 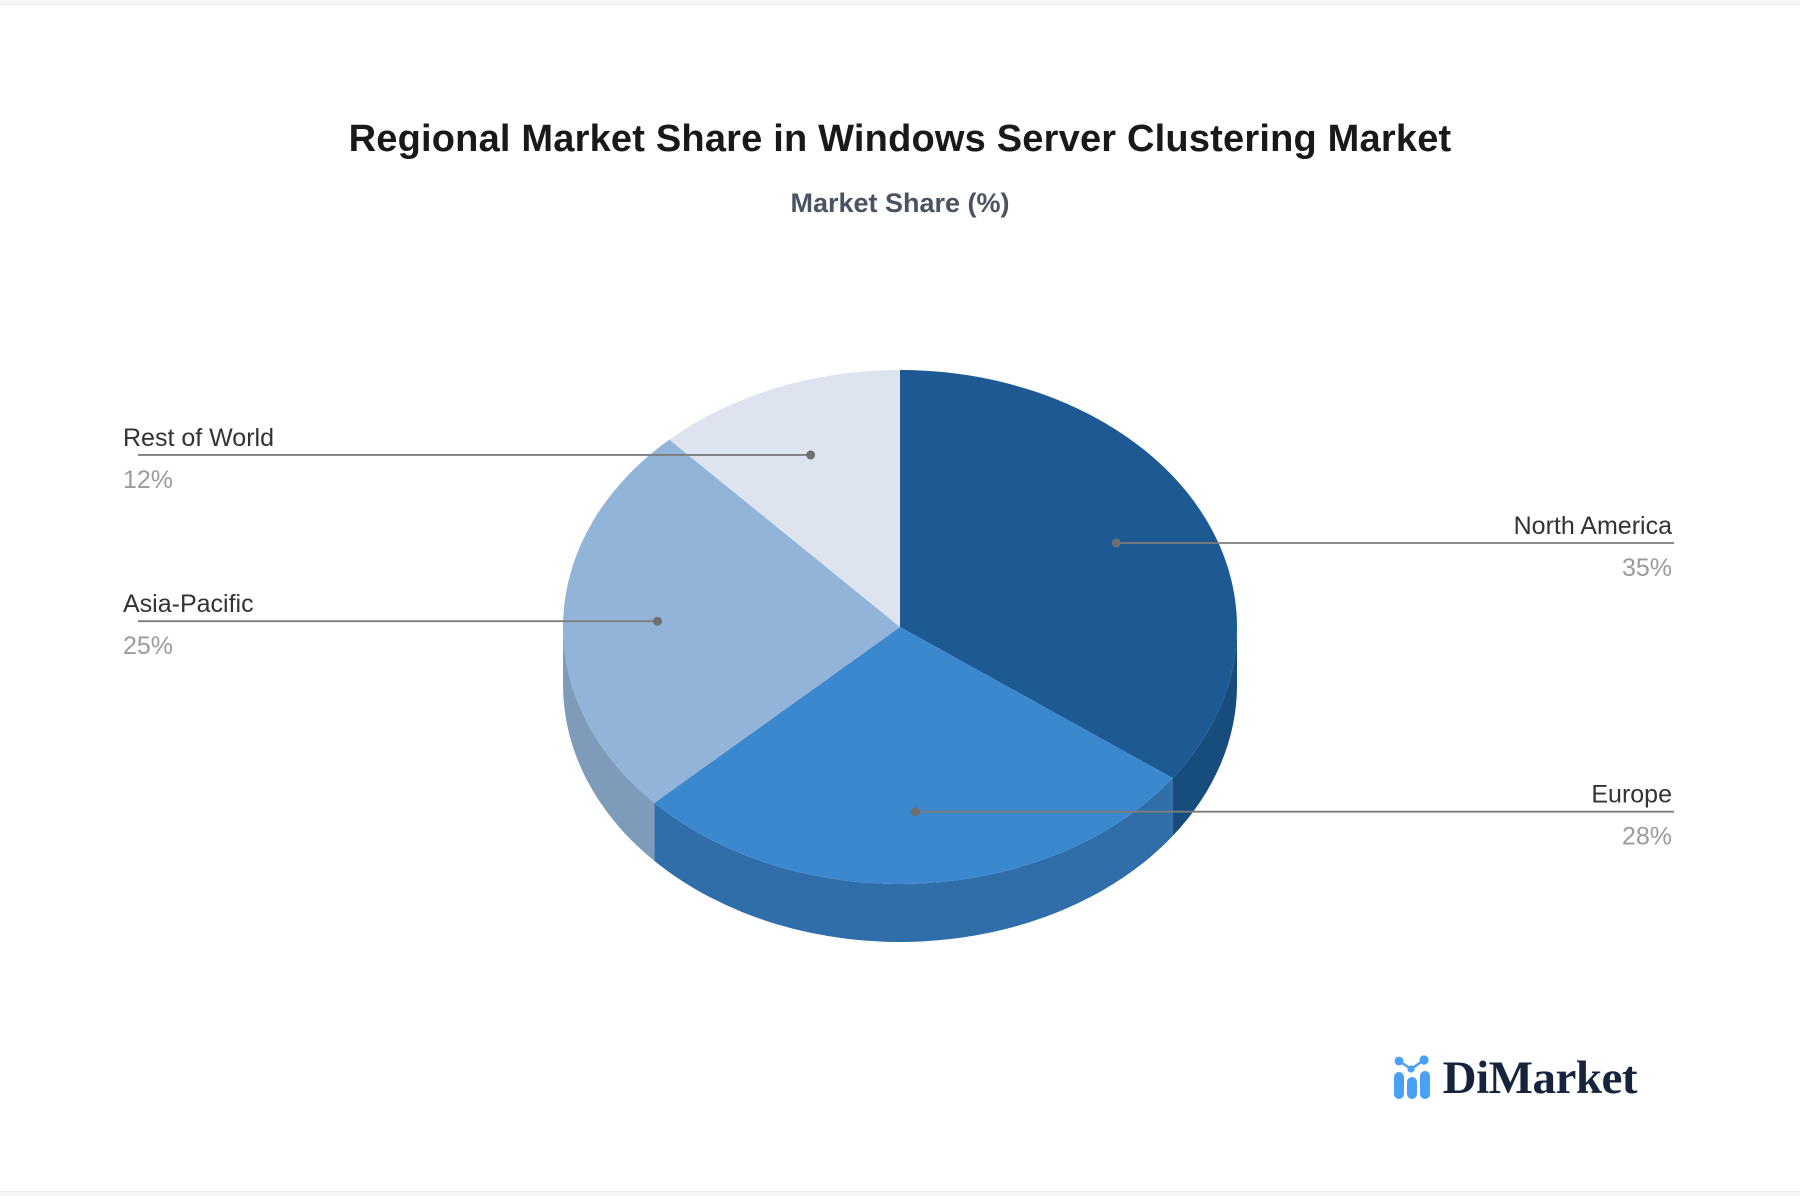 I want to click on slice-label-name-north-america: North America, so click(x=1593, y=526).